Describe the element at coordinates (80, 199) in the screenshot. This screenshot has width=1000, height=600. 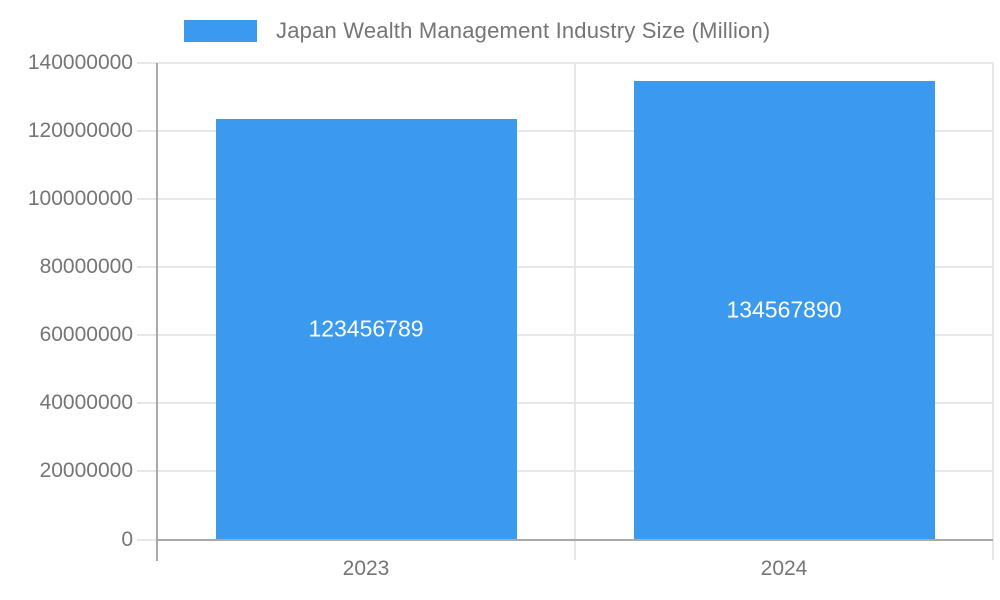
I see `y-axis-tick-label: 100000000` at that location.